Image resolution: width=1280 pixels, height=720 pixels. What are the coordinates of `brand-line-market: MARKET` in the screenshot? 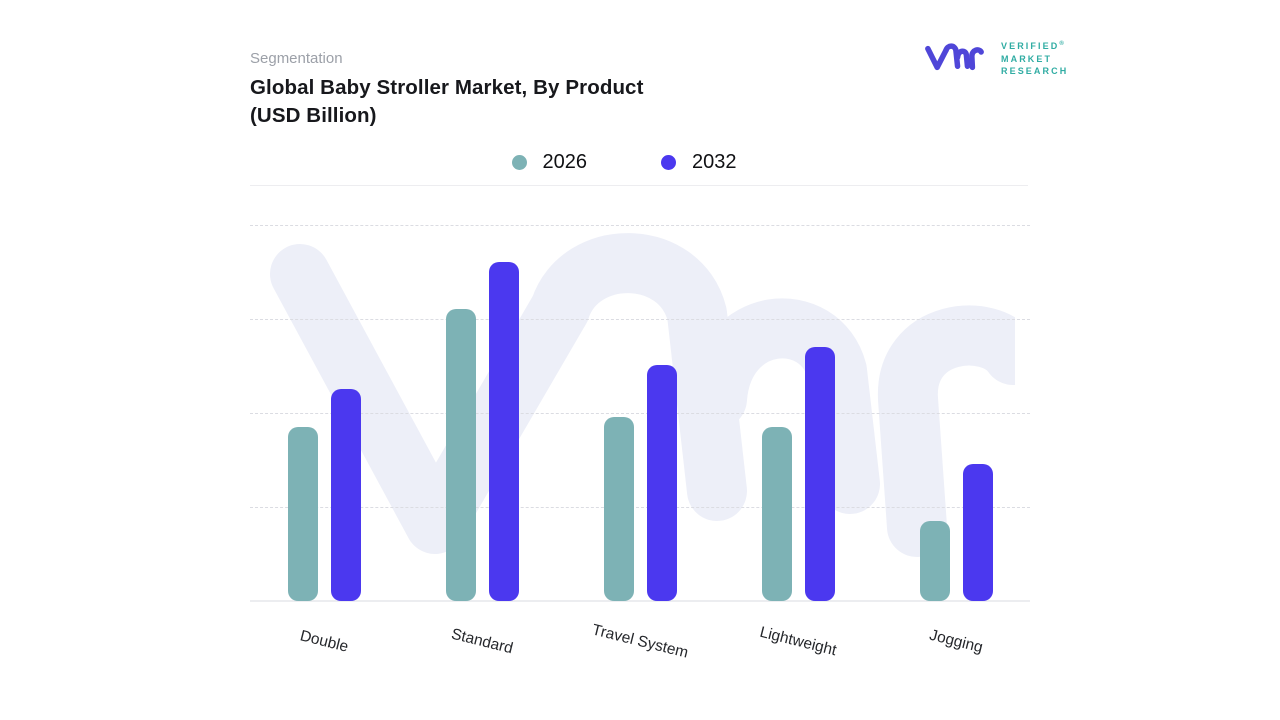 It's located at (1027, 58).